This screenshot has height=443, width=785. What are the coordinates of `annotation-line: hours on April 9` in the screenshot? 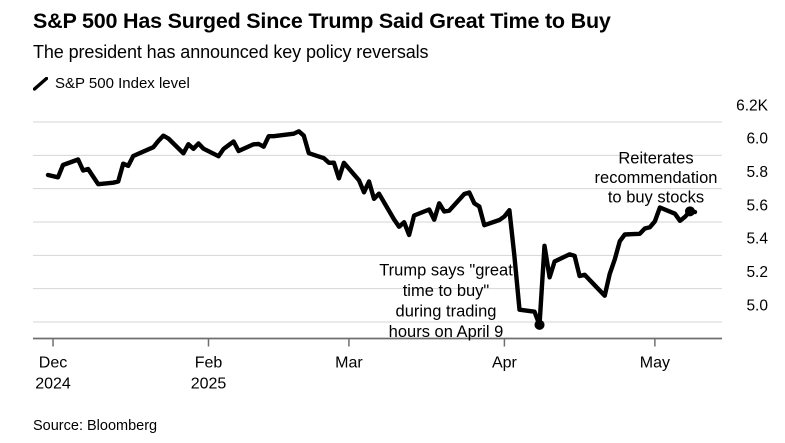 It's located at (446, 332).